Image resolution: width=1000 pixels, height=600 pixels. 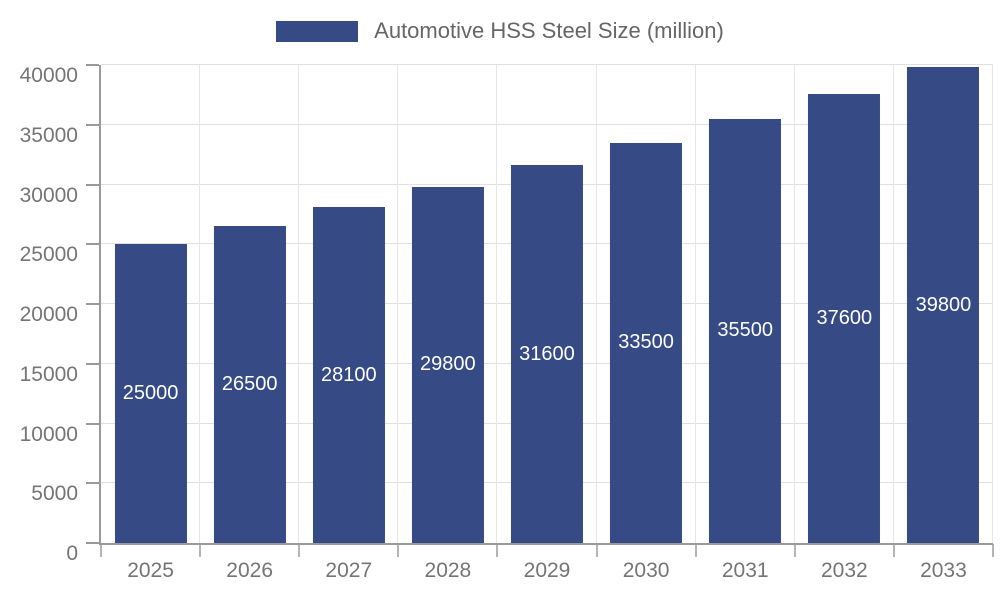 What do you see at coordinates (48, 314) in the screenshot?
I see `y-axis-tick-label: 20000` at bounding box center [48, 314].